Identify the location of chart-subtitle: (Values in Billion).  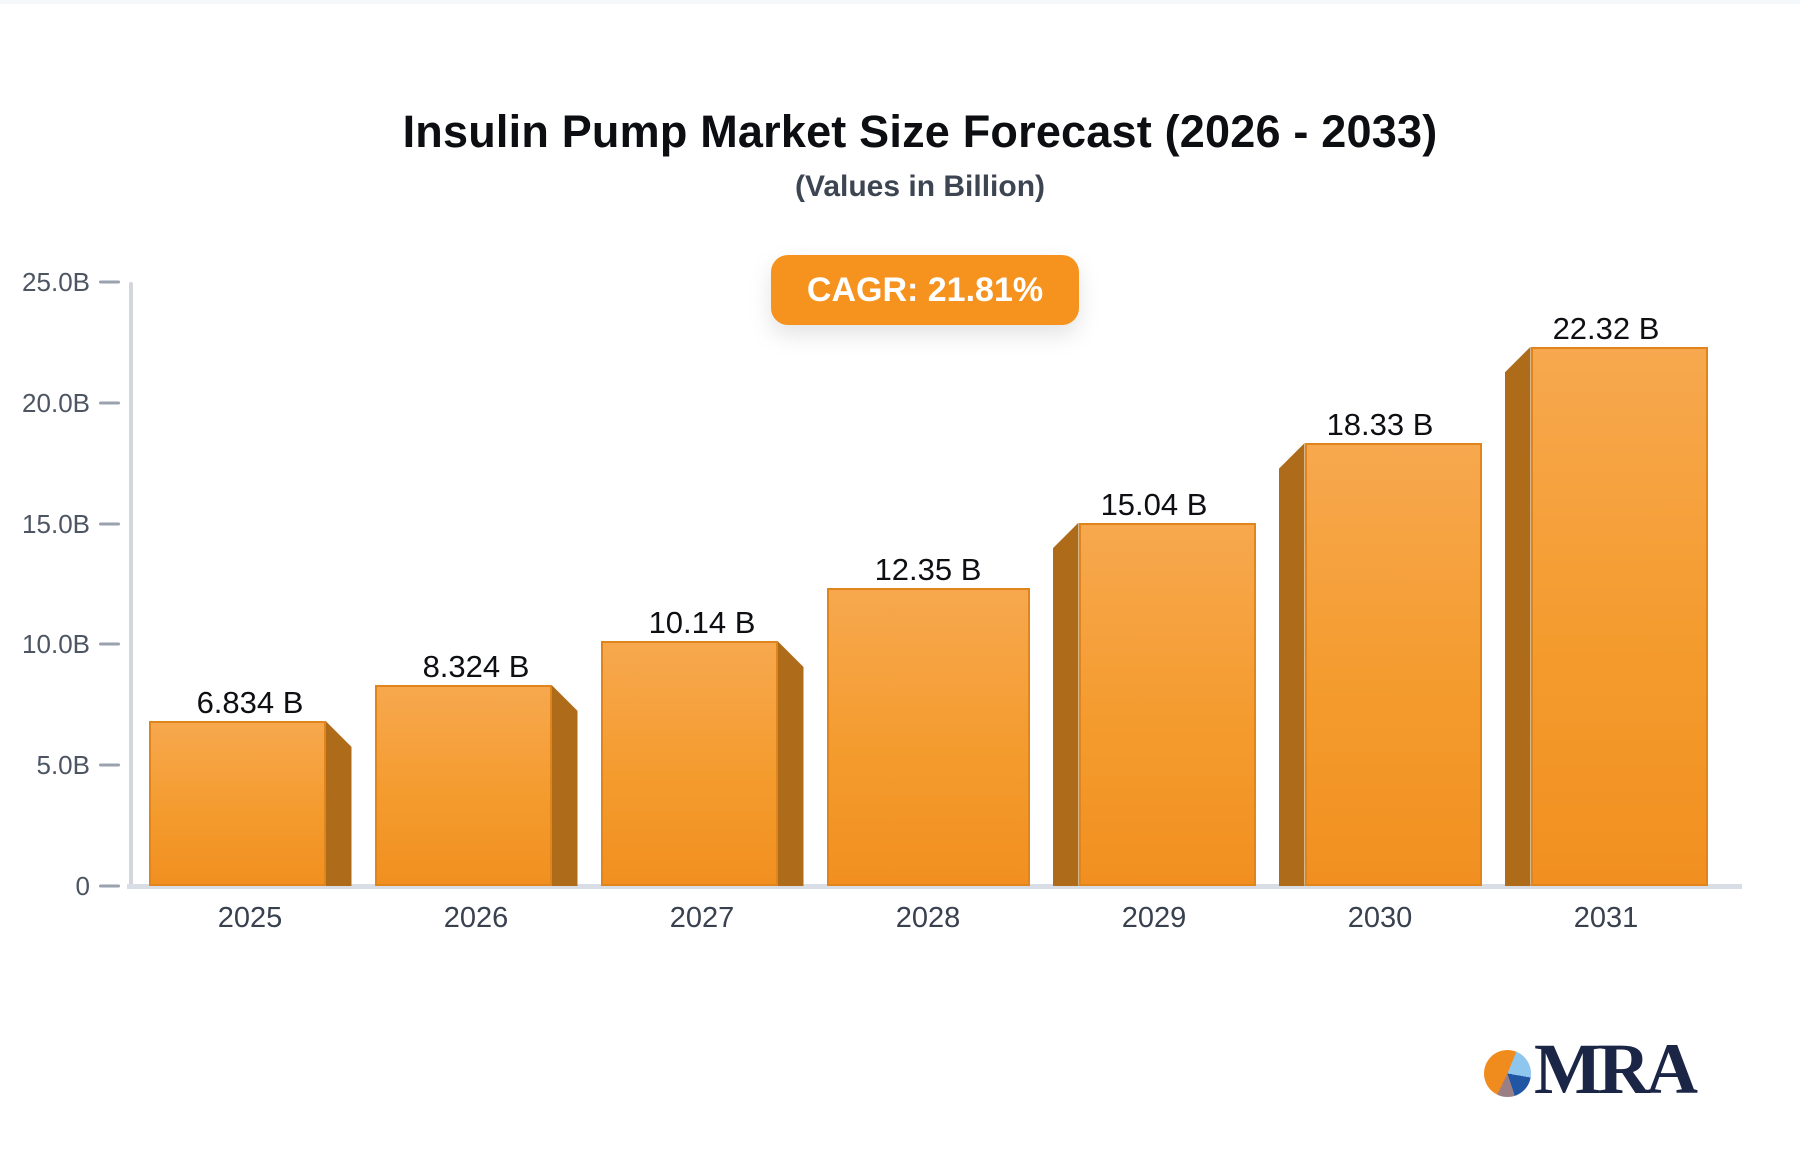
(920, 186).